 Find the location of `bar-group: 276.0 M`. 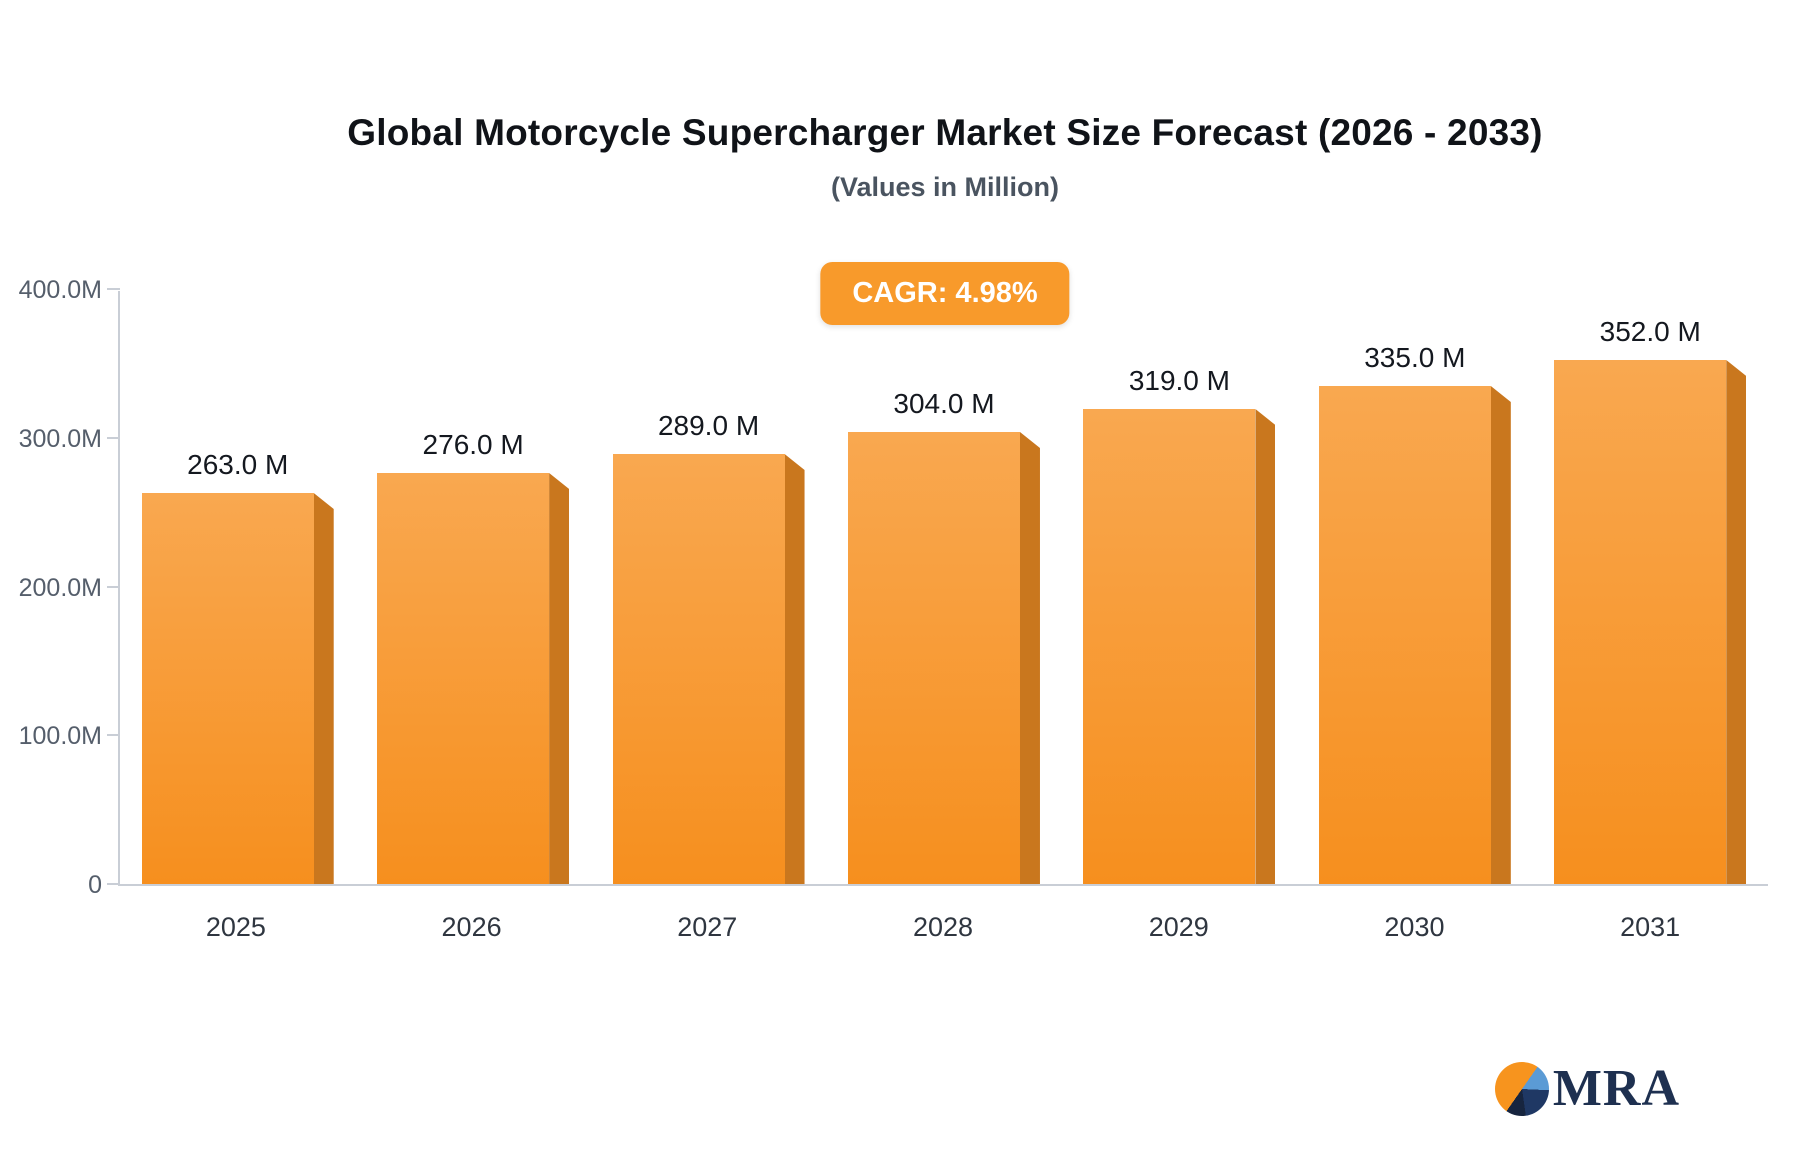

bar-group: 276.0 M is located at coordinates (472, 587).